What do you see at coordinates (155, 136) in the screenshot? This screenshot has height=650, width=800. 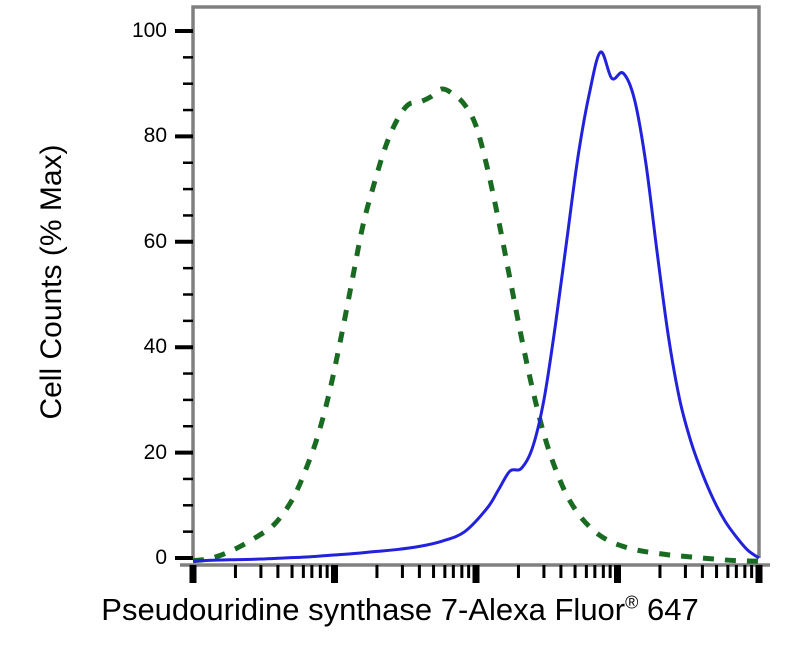 I see `y-tick-label-80: 80` at bounding box center [155, 136].